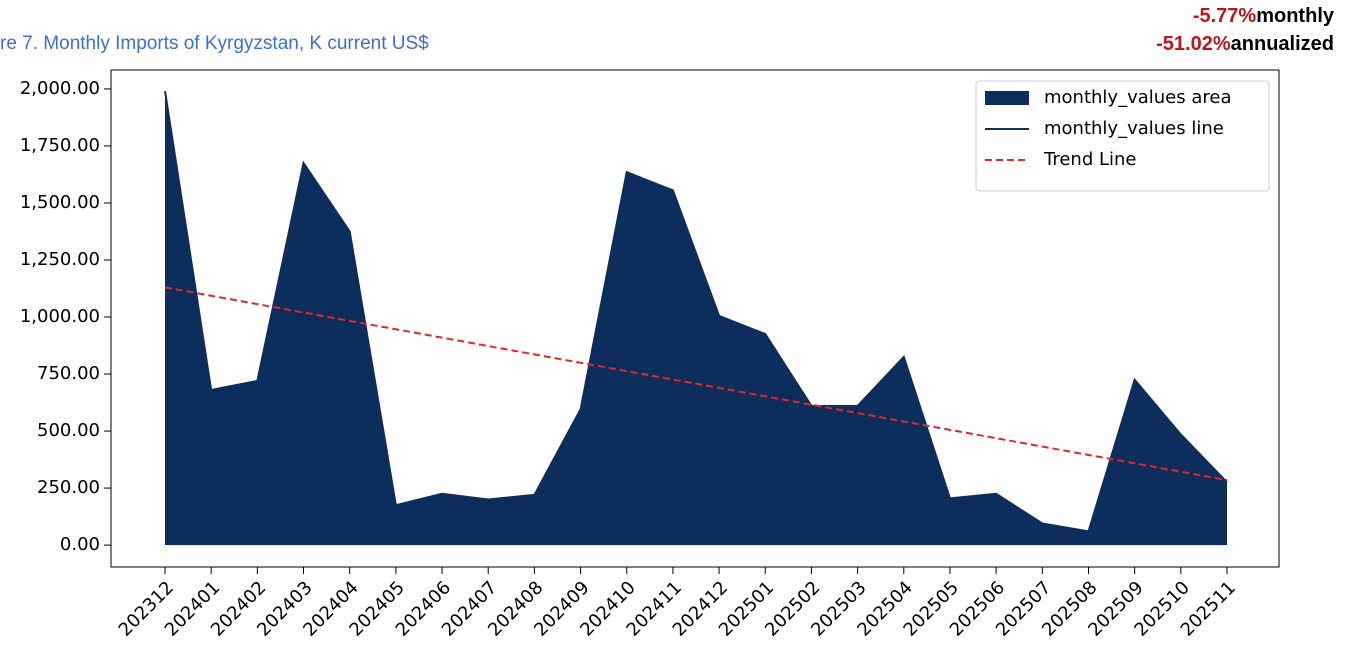 This screenshot has width=1352, height=650. I want to click on legend-label: monthly_values area, so click(1137, 97).